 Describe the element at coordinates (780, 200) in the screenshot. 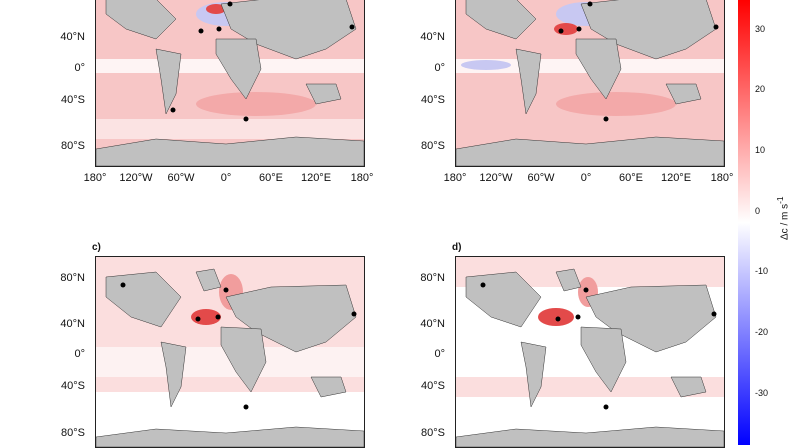

I see `colorbar-title-sup: -1` at that location.